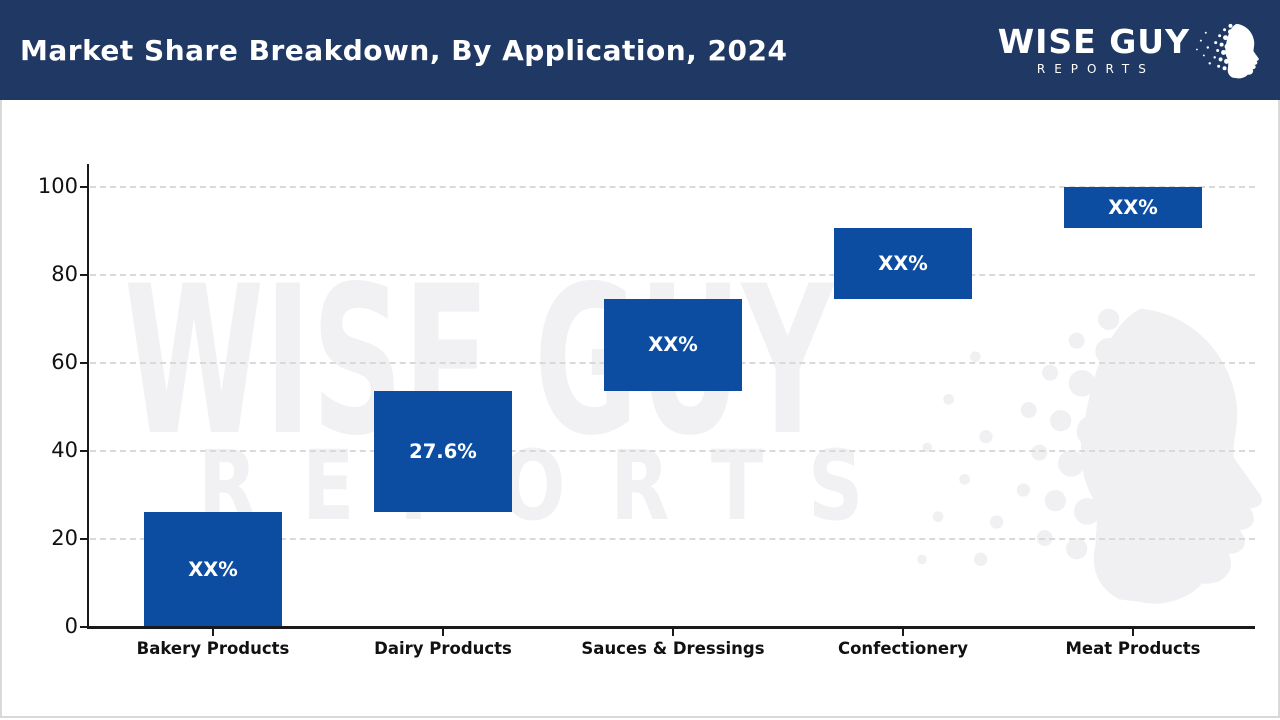  What do you see at coordinates (64, 538) in the screenshot?
I see `y-tick-label: 20` at bounding box center [64, 538].